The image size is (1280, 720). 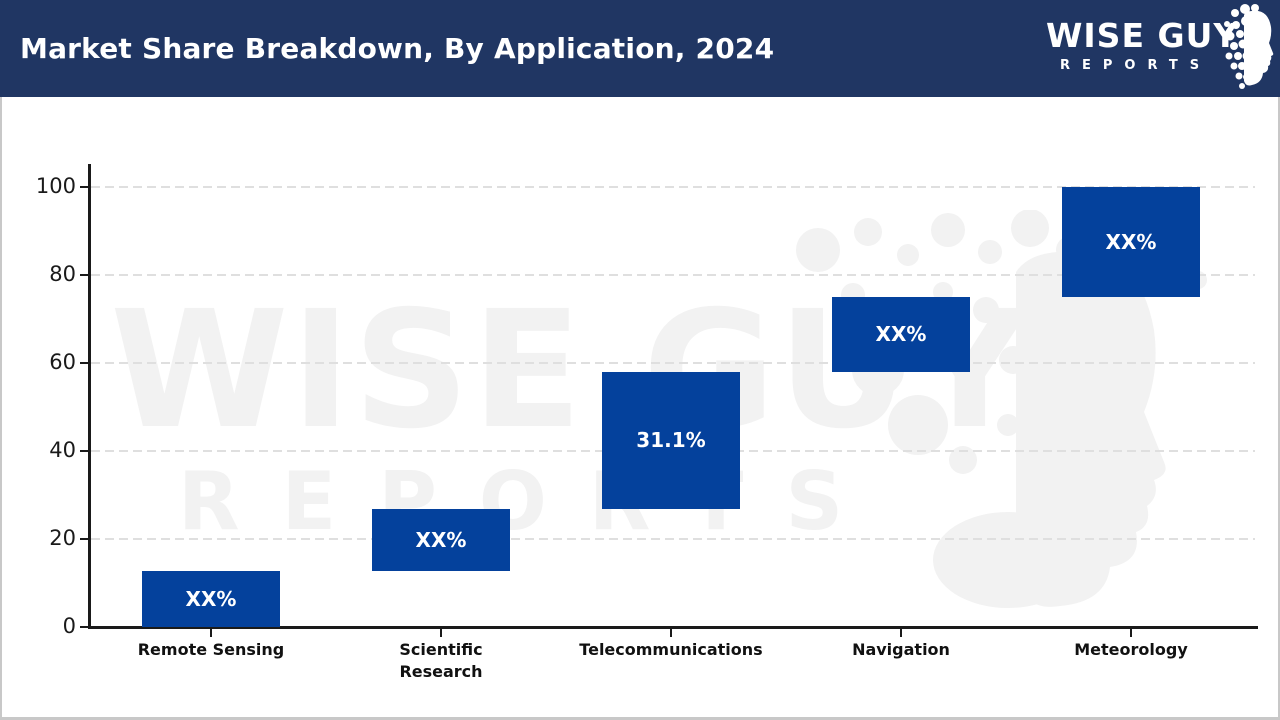 I want to click on wiseguy-face-icon, so click(x=1249, y=46).